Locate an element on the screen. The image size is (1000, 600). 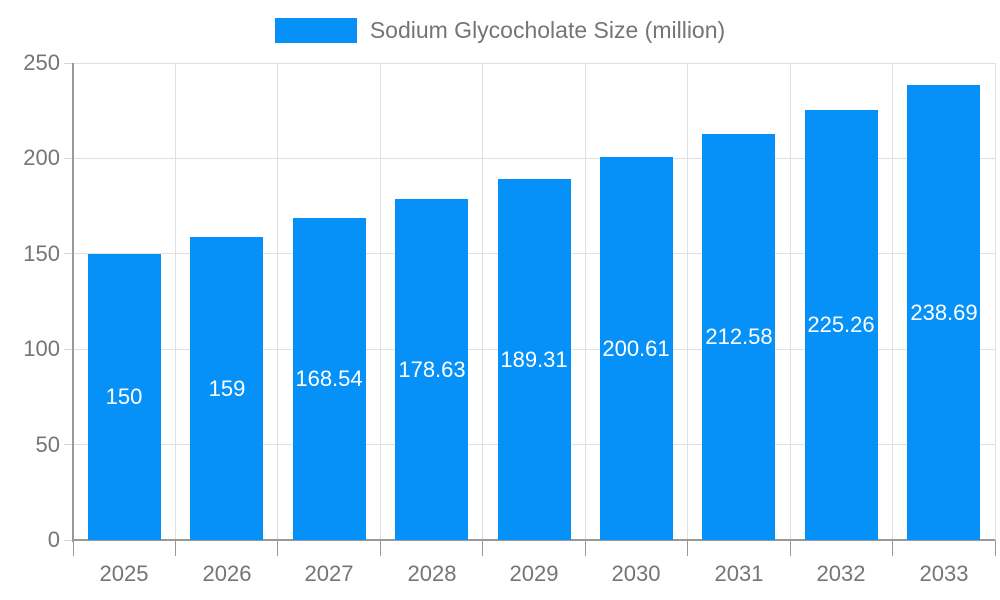
x-axis-tick-label: 2030 is located at coordinates (636, 573).